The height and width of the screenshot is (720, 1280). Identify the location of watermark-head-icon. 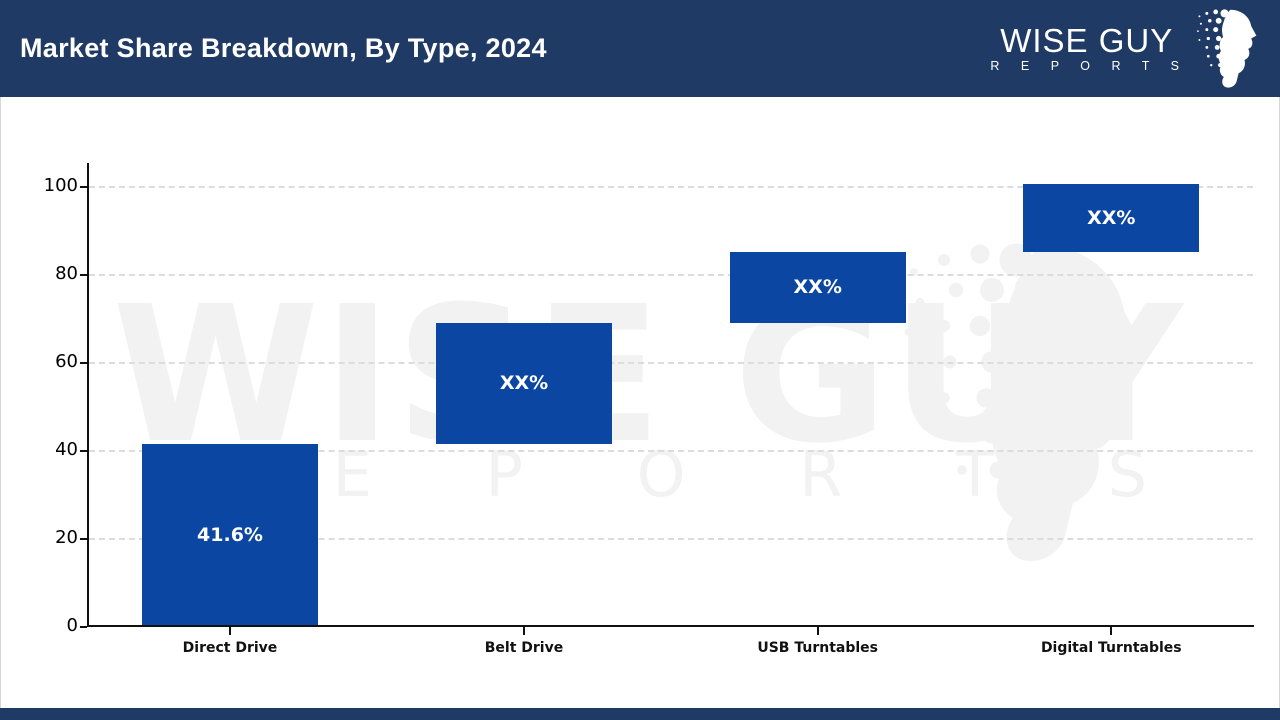
(1034, 404).